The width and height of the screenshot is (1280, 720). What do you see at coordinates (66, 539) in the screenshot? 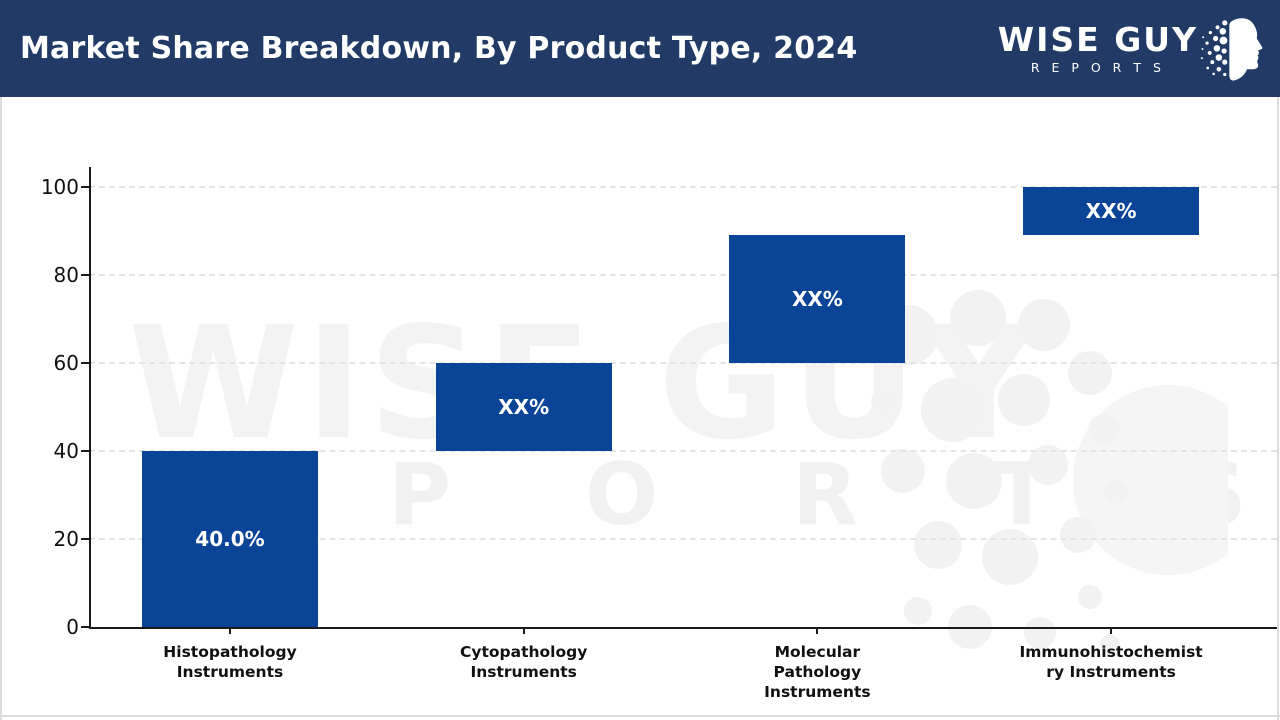
I see `y-axis-tick-label: 20` at bounding box center [66, 539].